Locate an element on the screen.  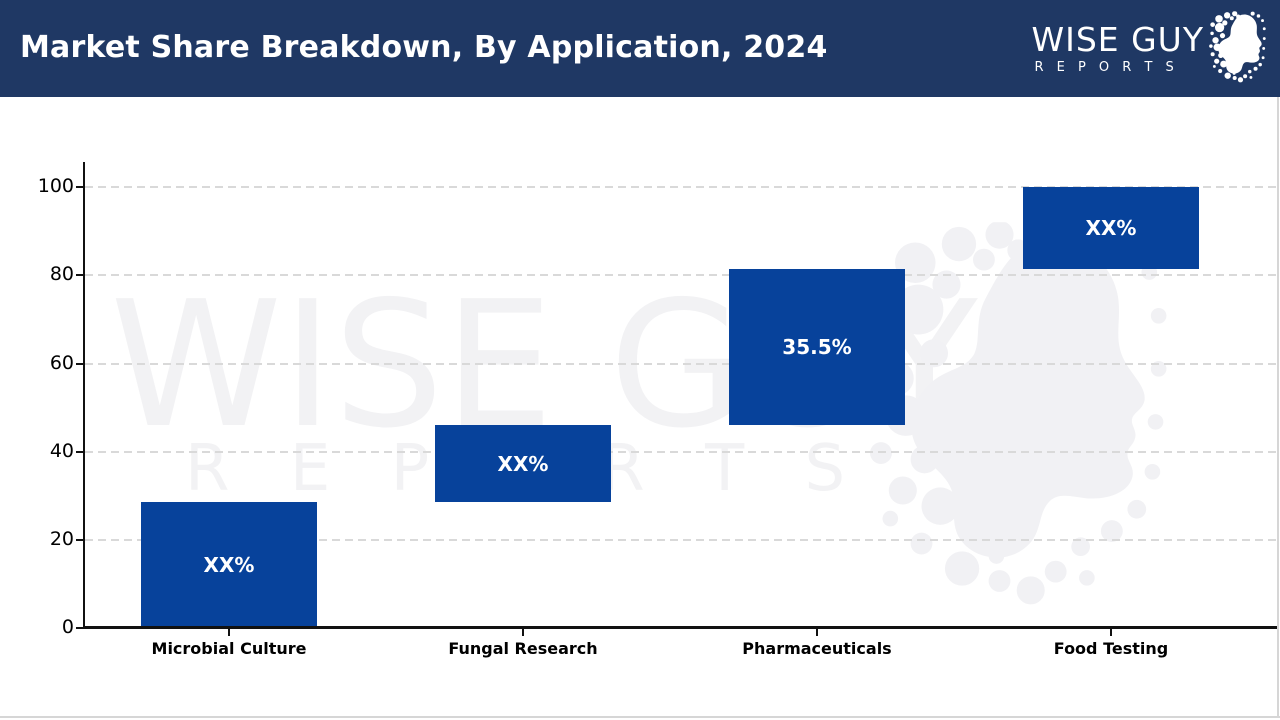
logo-wordmark: WISE GUY is located at coordinates (1117, 39).